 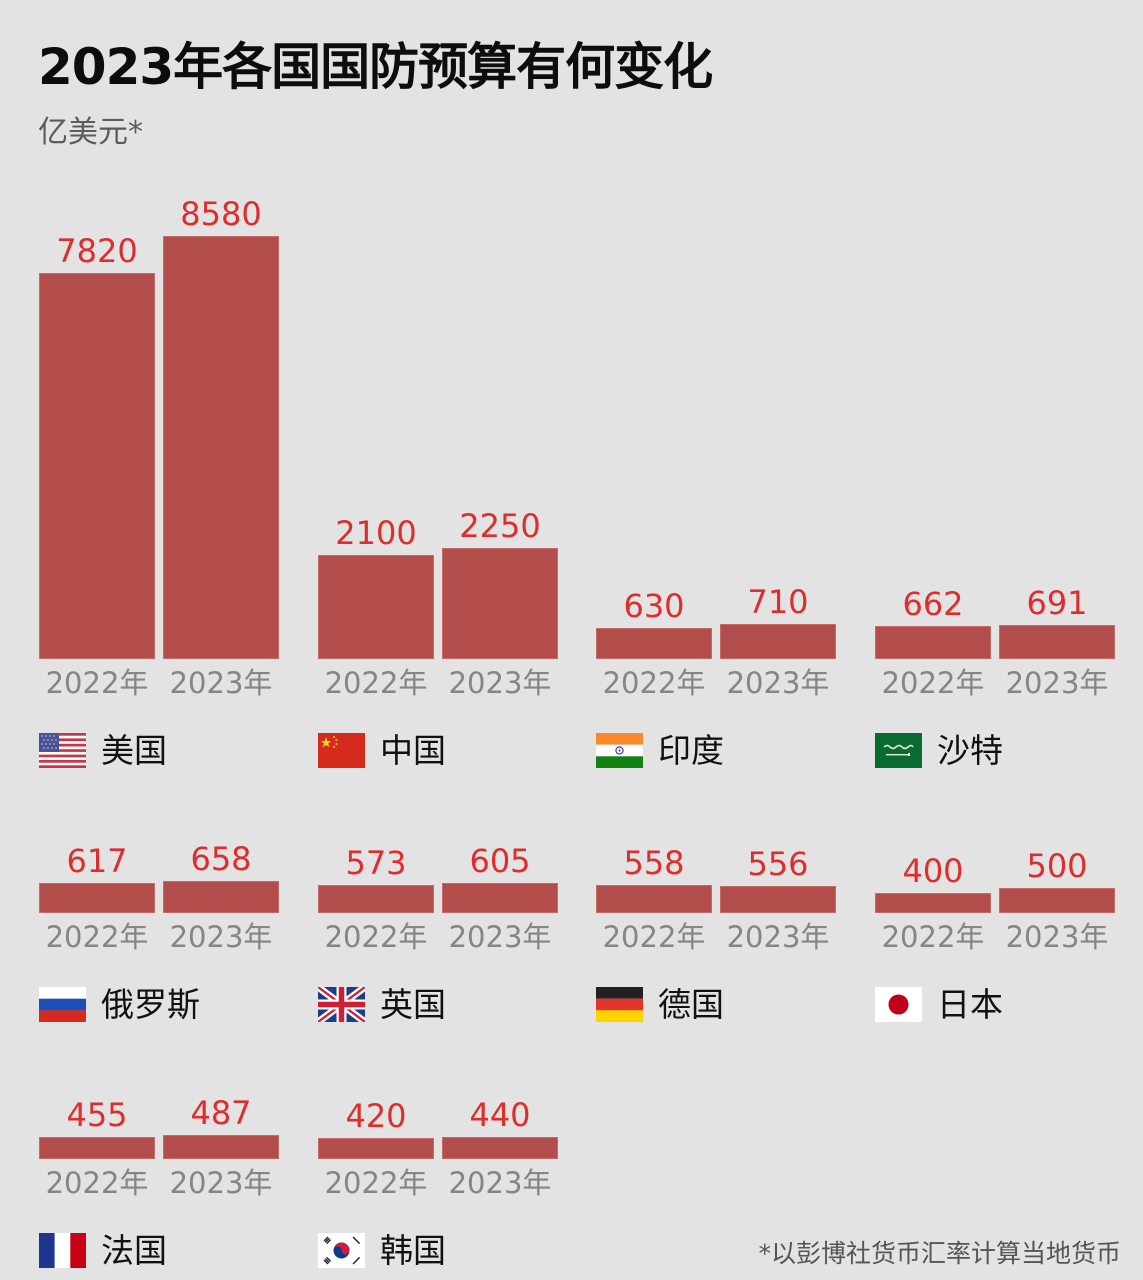 What do you see at coordinates (376, 863) in the screenshot?
I see `value-label: 573` at bounding box center [376, 863].